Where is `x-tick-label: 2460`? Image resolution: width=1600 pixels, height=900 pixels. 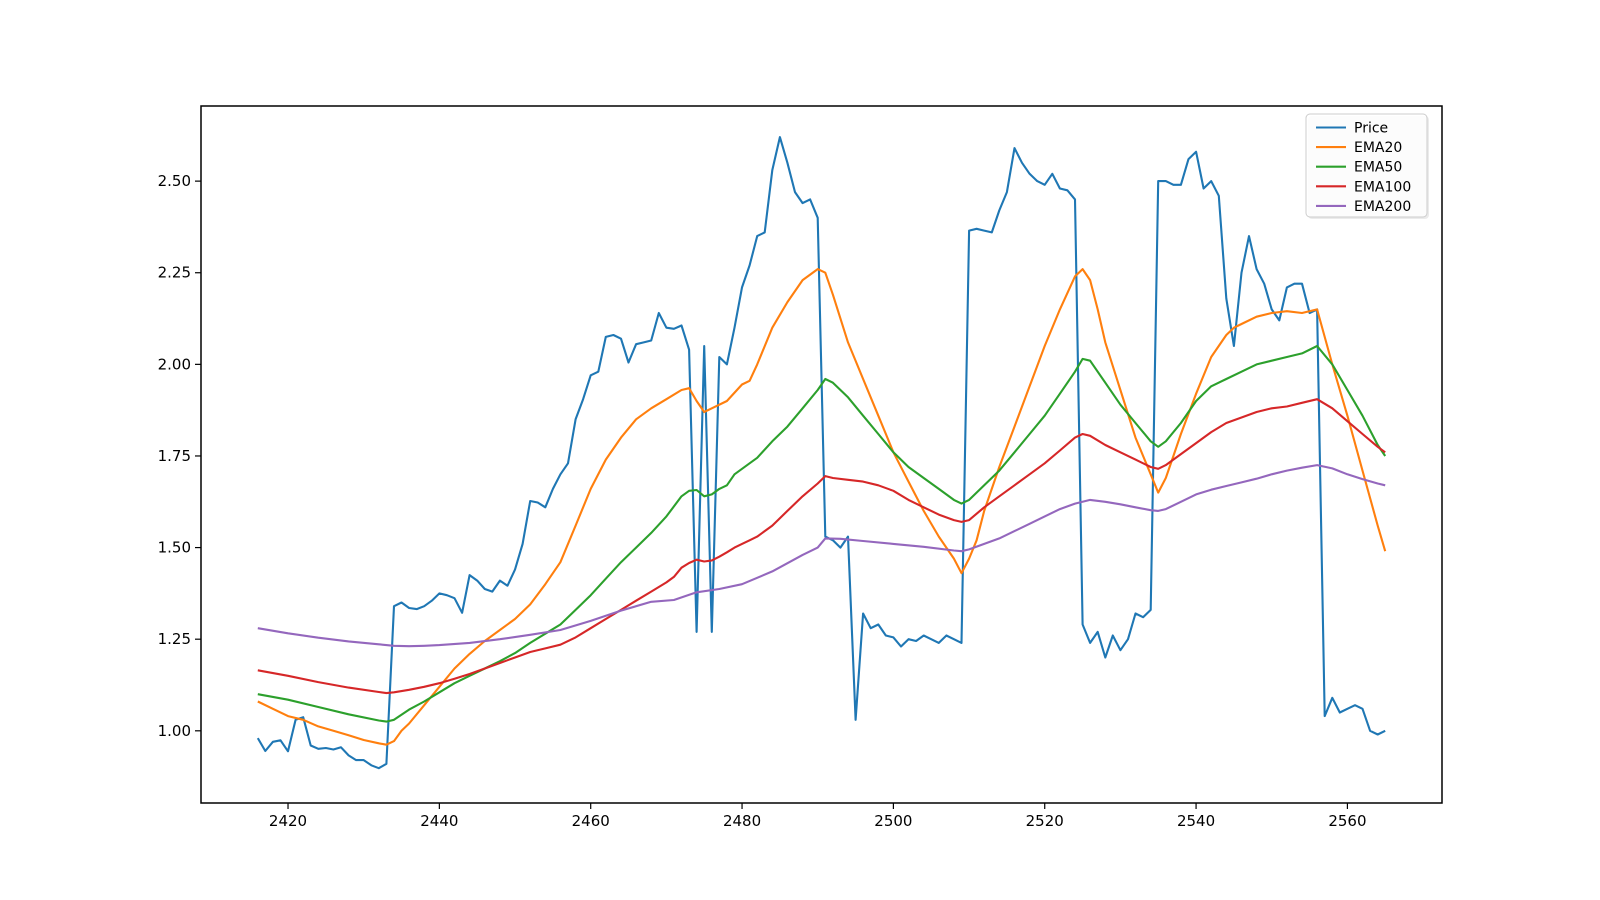 x-tick-label: 2460 is located at coordinates (591, 821).